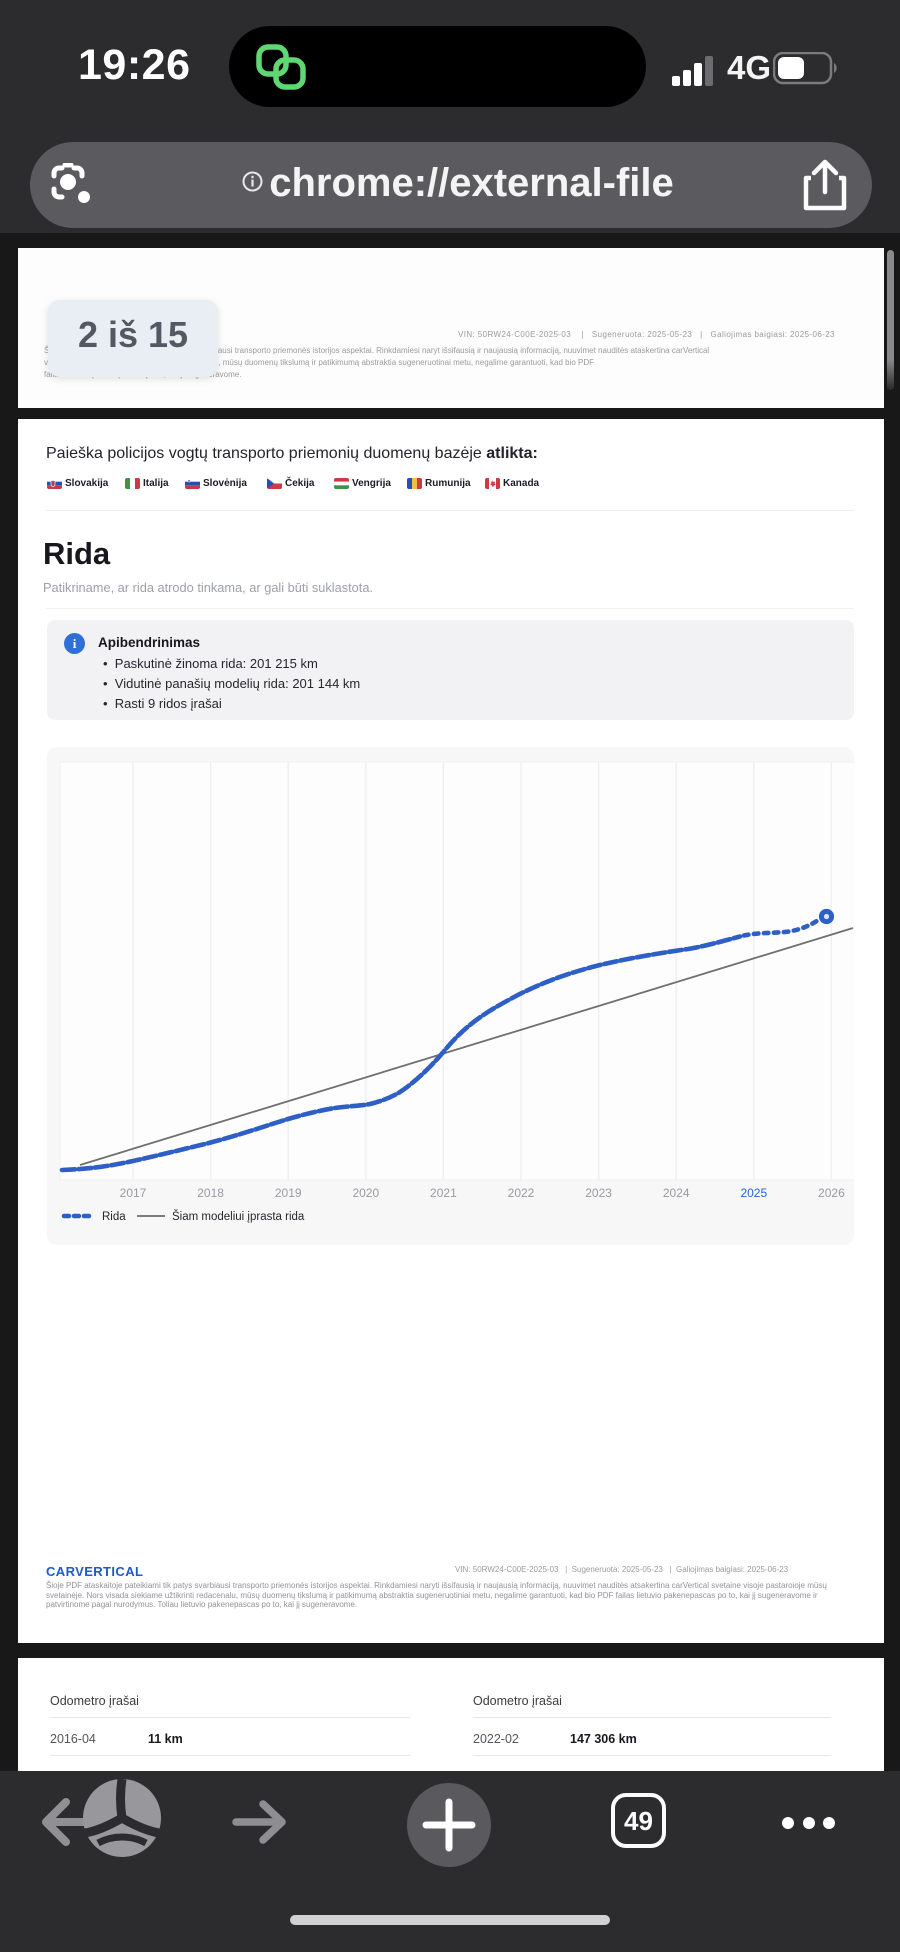 The width and height of the screenshot is (900, 1952). I want to click on svg-text: 2026, so click(831, 1193).